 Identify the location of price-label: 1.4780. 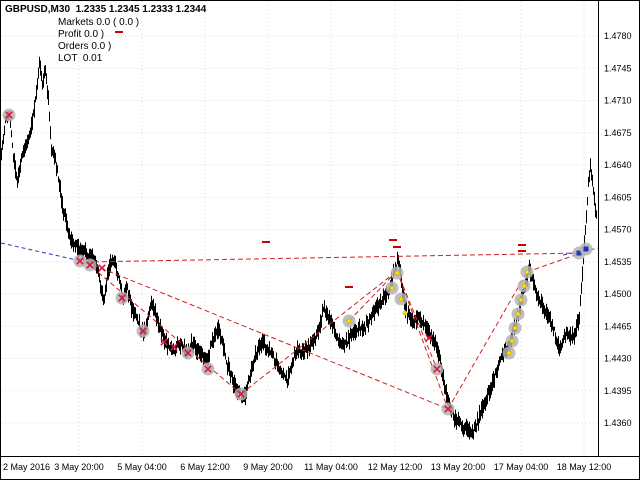
(618, 36).